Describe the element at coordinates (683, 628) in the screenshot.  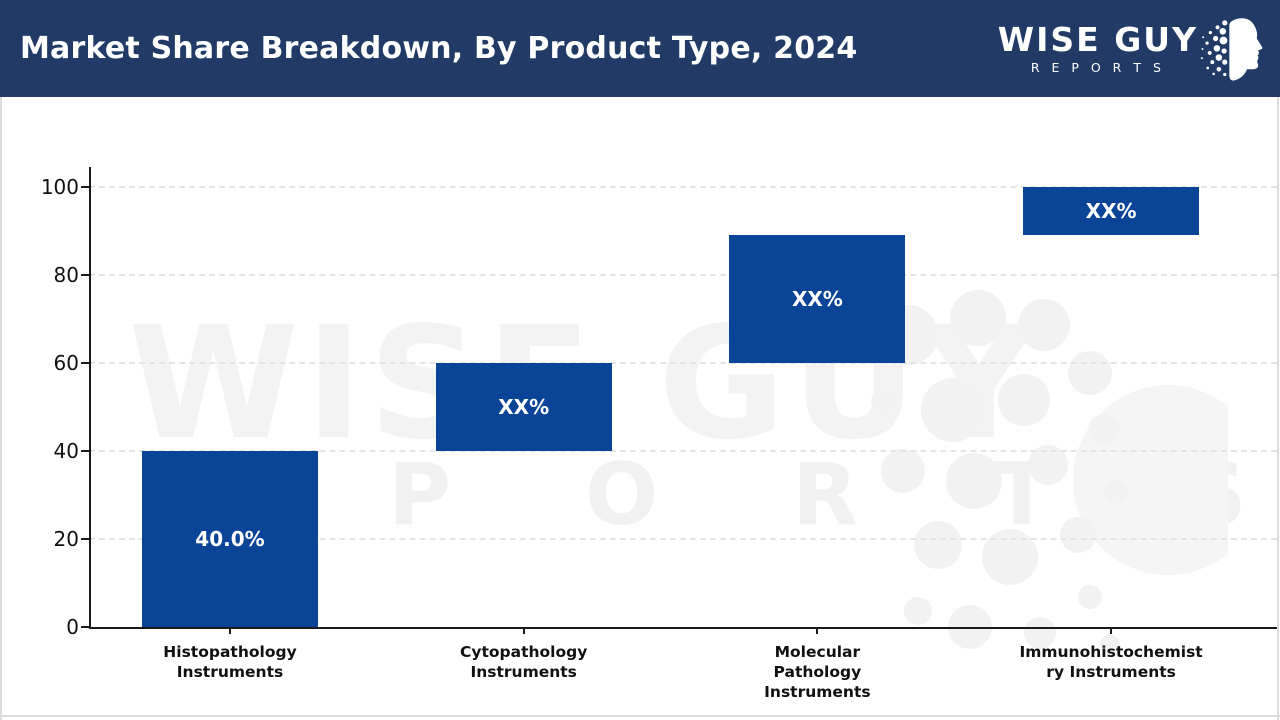
I see `x-axis-spine` at that location.